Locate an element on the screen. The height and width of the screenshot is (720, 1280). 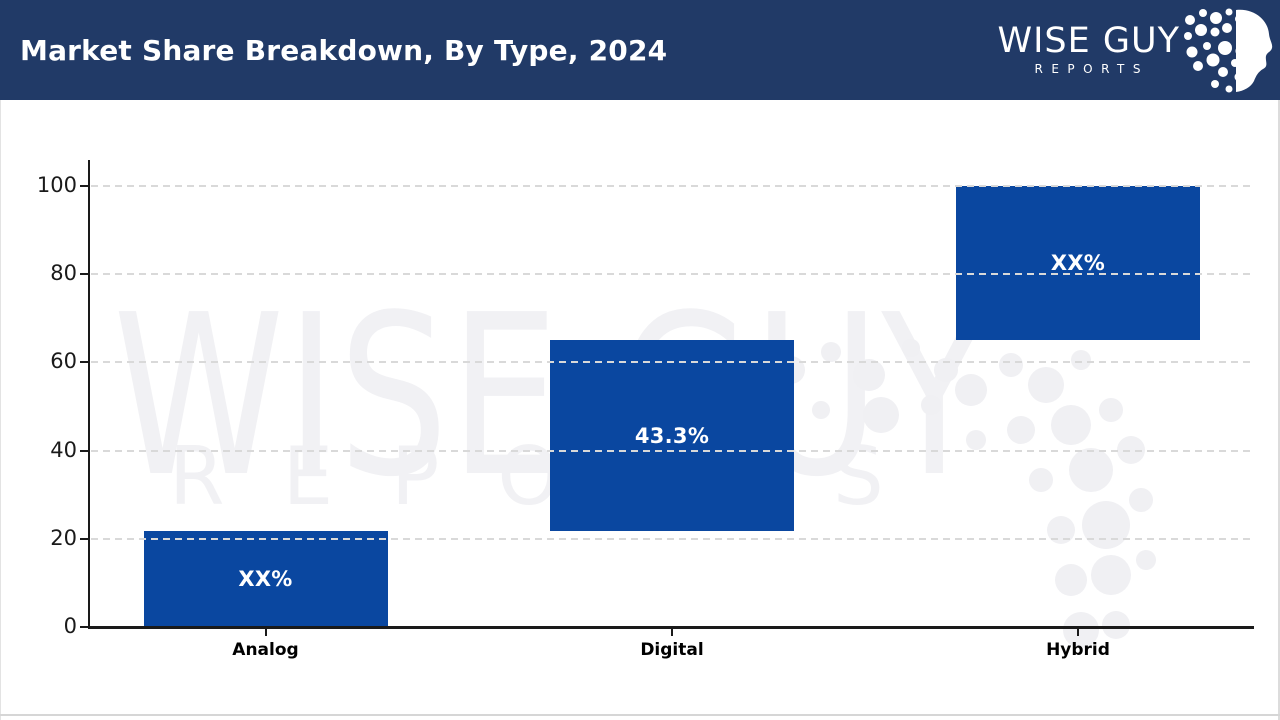
bar-value-label: 43.3% is located at coordinates (672, 435).